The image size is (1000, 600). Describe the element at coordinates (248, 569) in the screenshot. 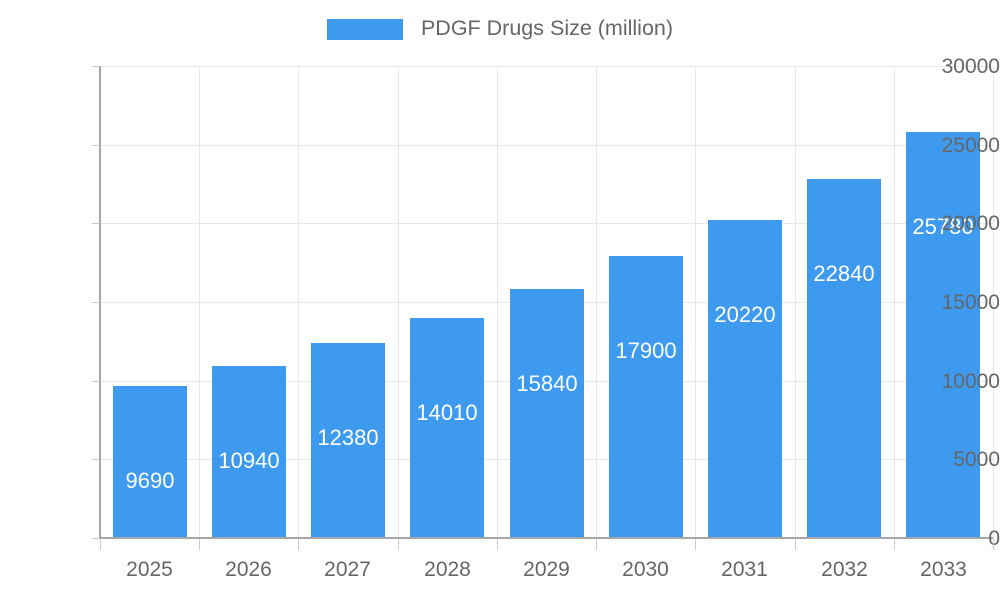

I see `x-axis-tick-label: 2026` at that location.